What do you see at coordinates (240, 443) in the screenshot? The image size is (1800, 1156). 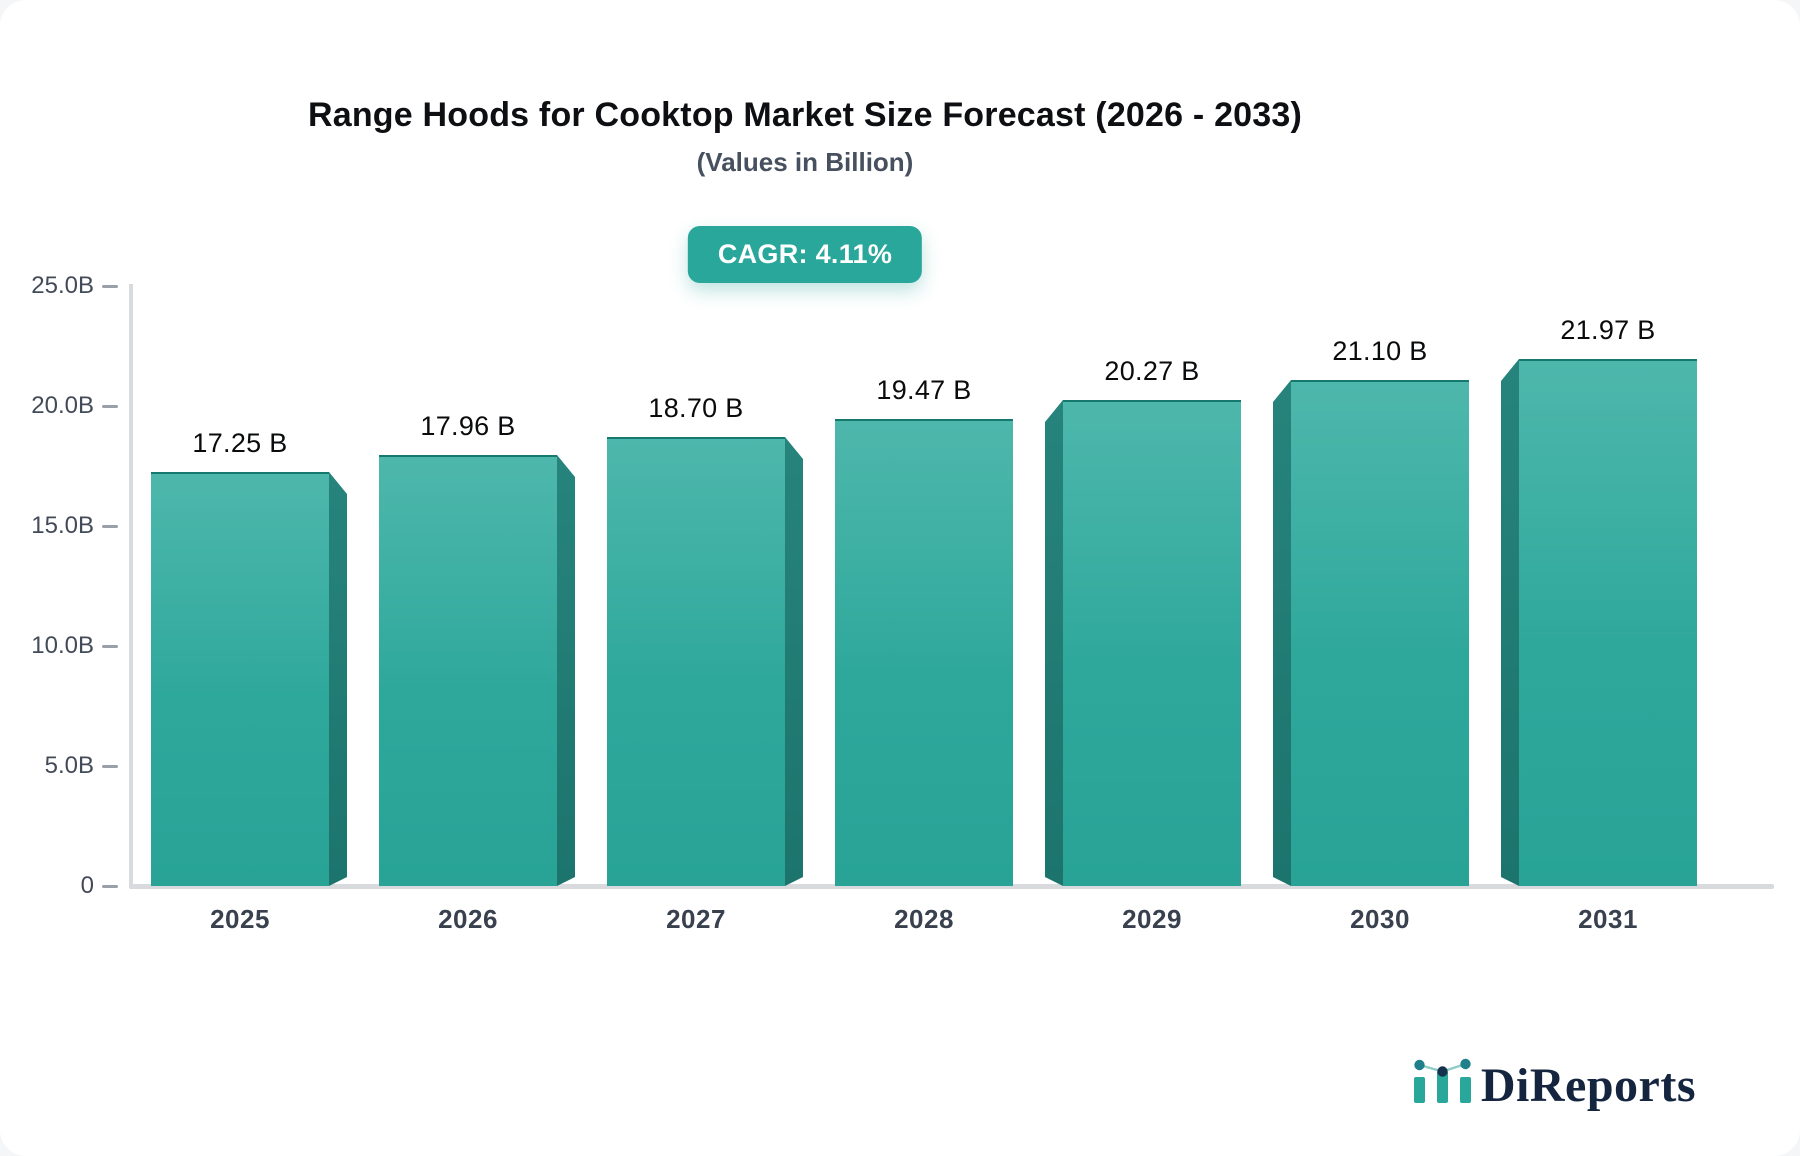 I see `bar-value-label: 17.25 B` at bounding box center [240, 443].